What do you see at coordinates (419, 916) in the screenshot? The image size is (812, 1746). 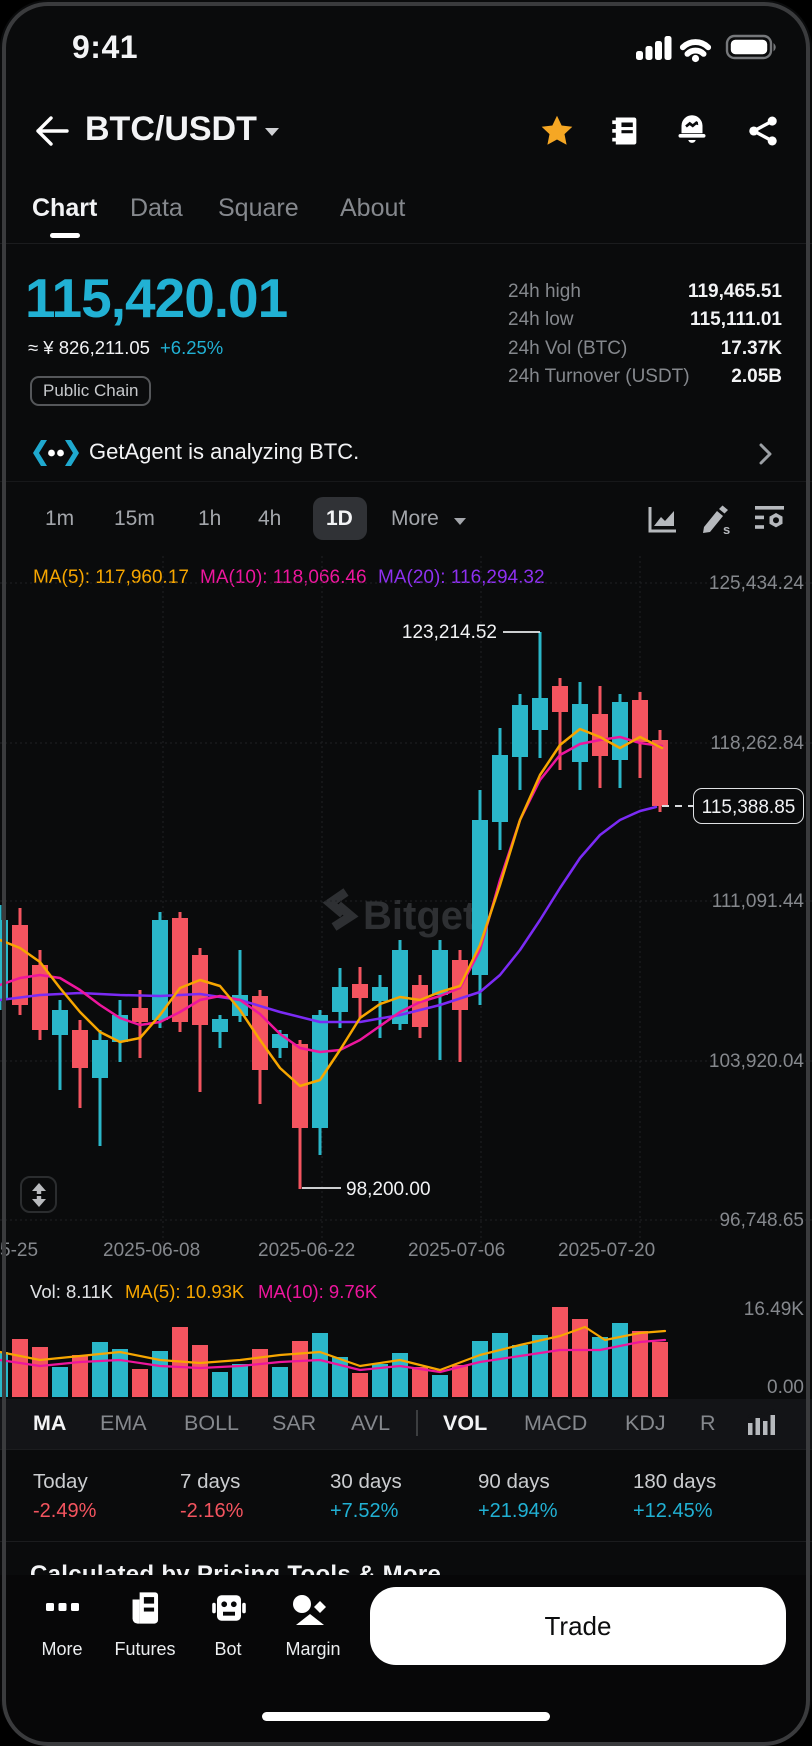 I see `svg-text: Bitget` at bounding box center [419, 916].